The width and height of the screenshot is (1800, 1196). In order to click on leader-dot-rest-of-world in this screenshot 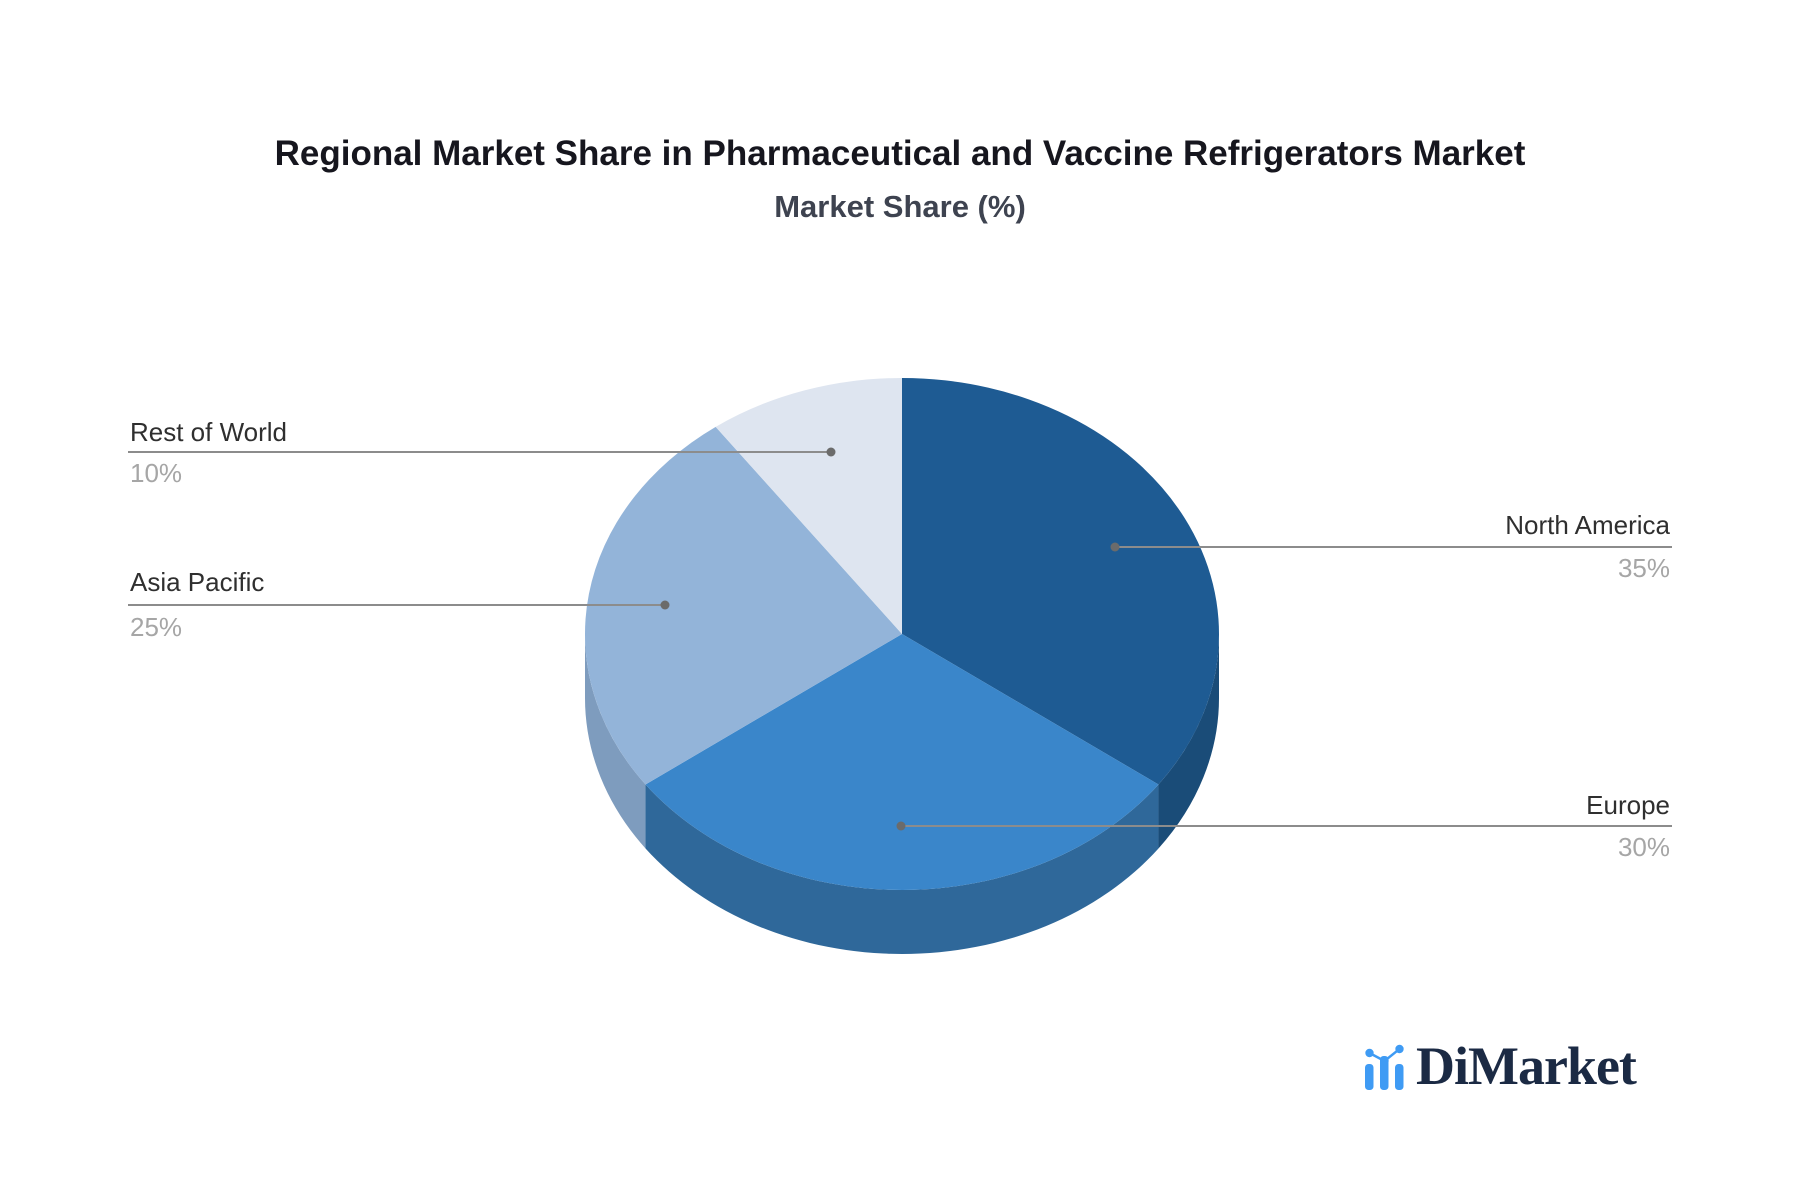, I will do `click(831, 452)`.